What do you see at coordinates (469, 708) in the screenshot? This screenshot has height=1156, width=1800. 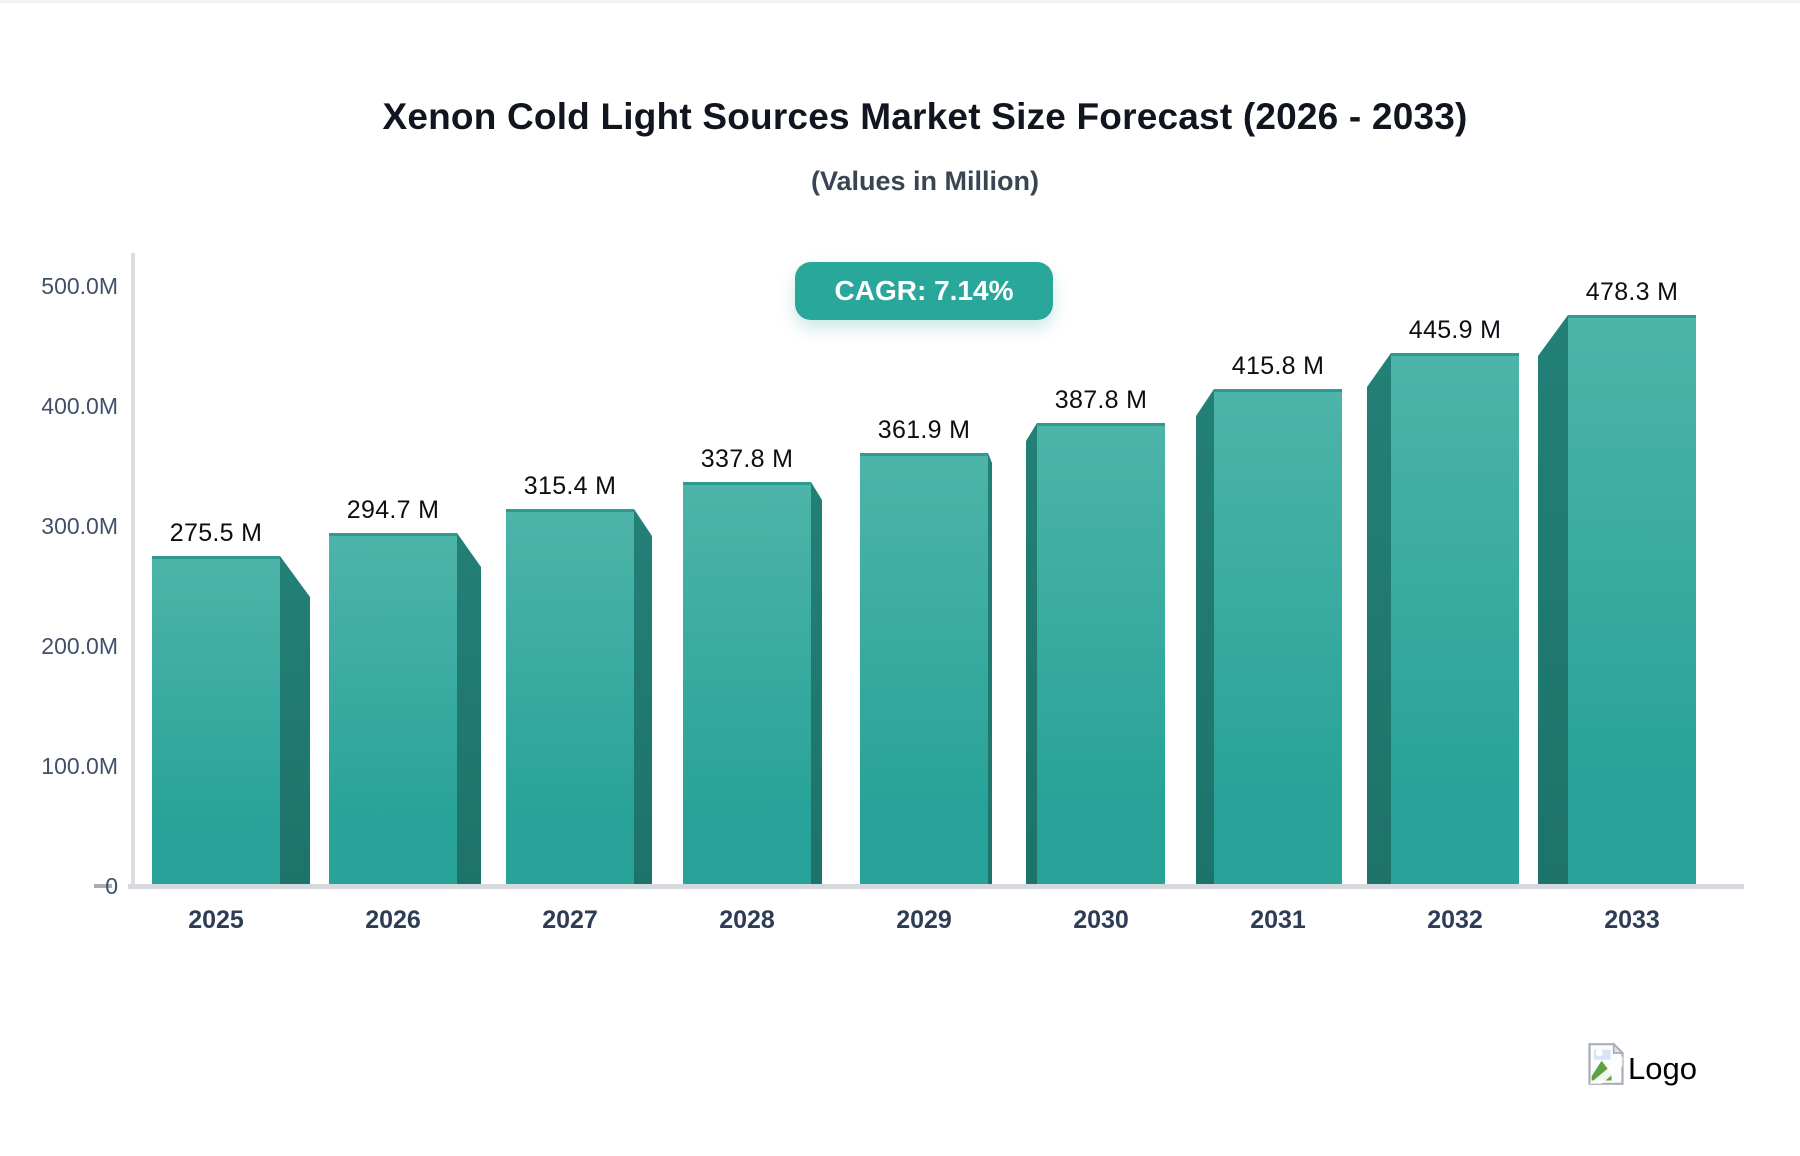 I see `bar-side-2026` at bounding box center [469, 708].